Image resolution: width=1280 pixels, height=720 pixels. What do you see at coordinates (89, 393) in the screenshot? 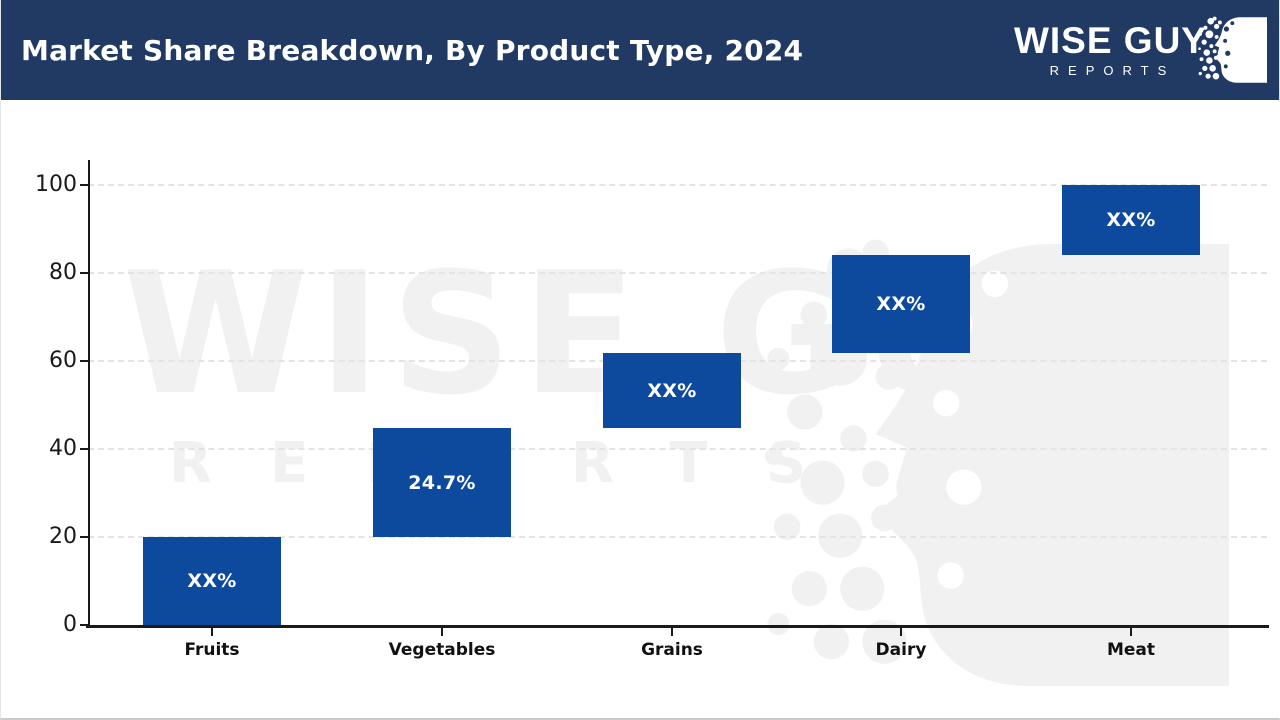
I see `y-axis-line` at bounding box center [89, 393].